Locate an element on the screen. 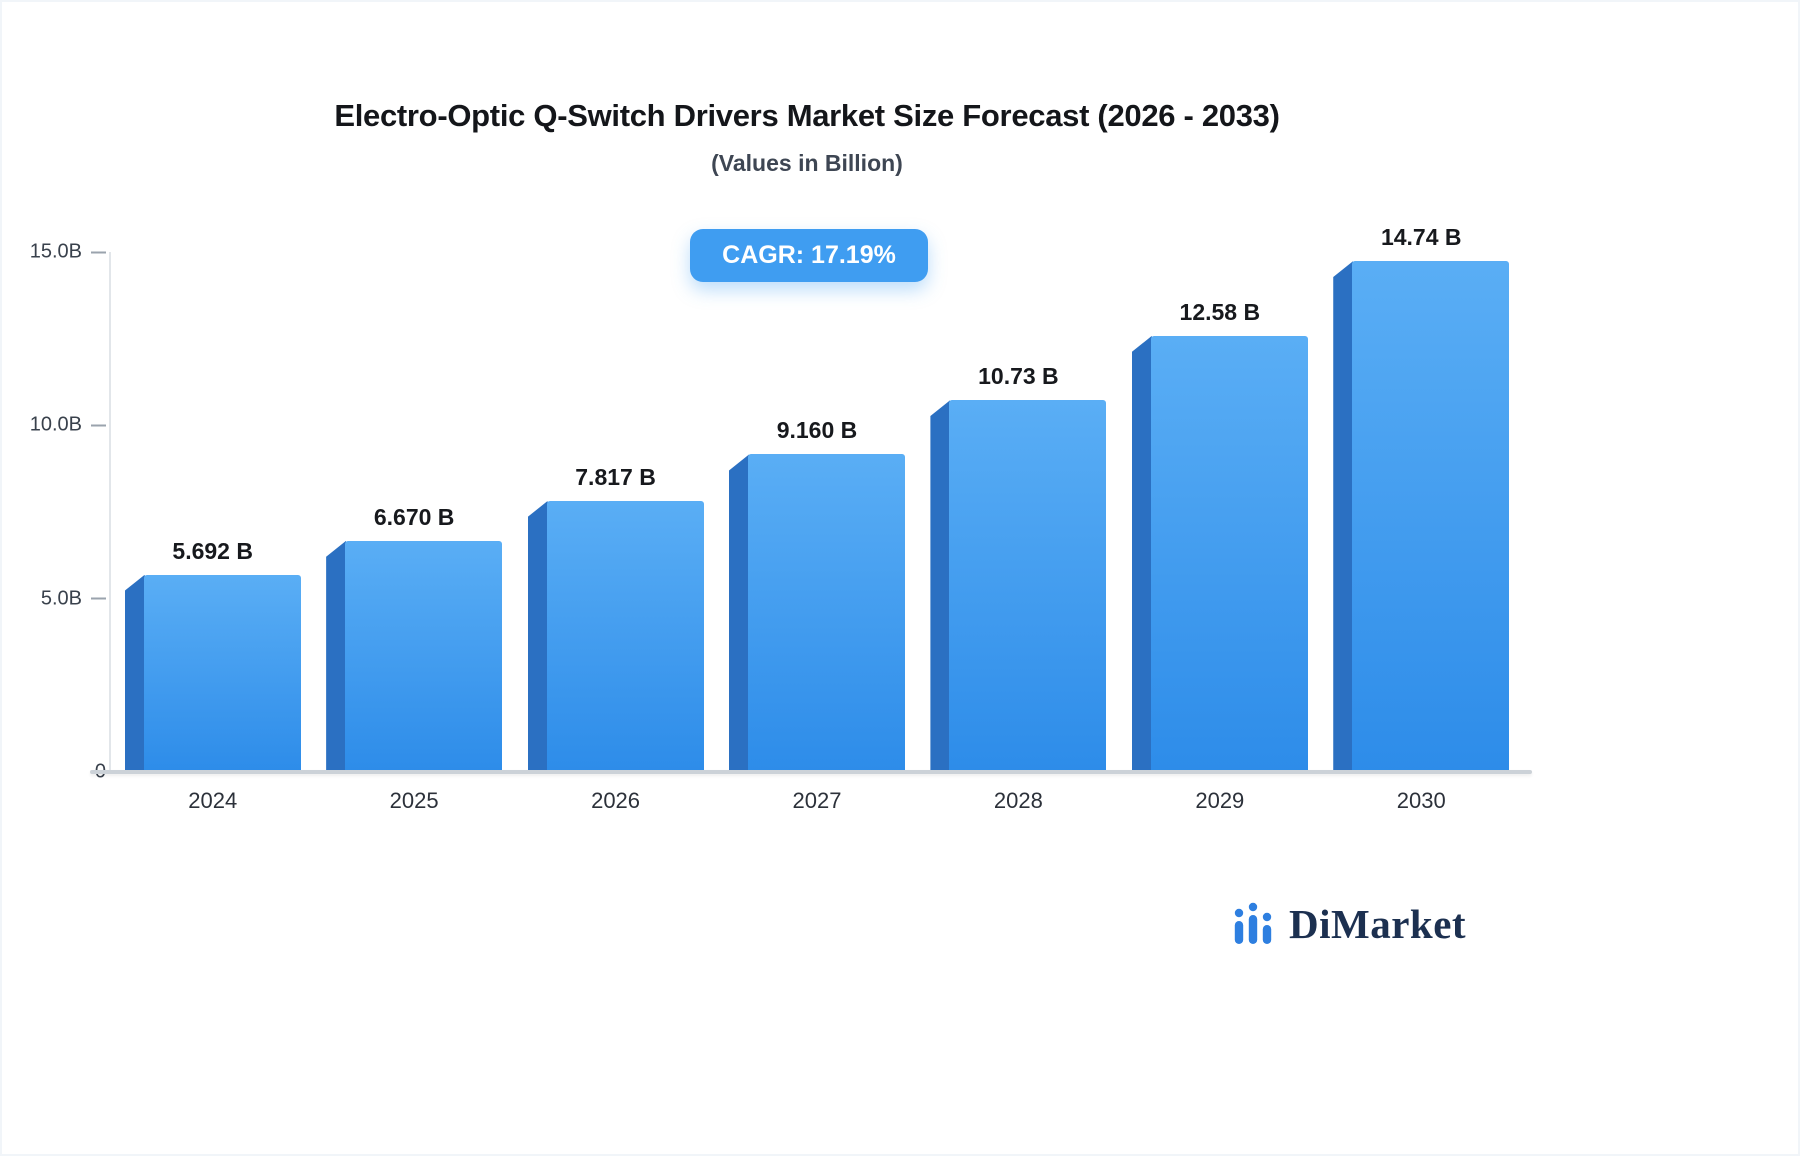 This screenshot has height=1156, width=1800. x-axis: 2024 2025 2026 2027 2028 2029 2030 is located at coordinates (817, 801).